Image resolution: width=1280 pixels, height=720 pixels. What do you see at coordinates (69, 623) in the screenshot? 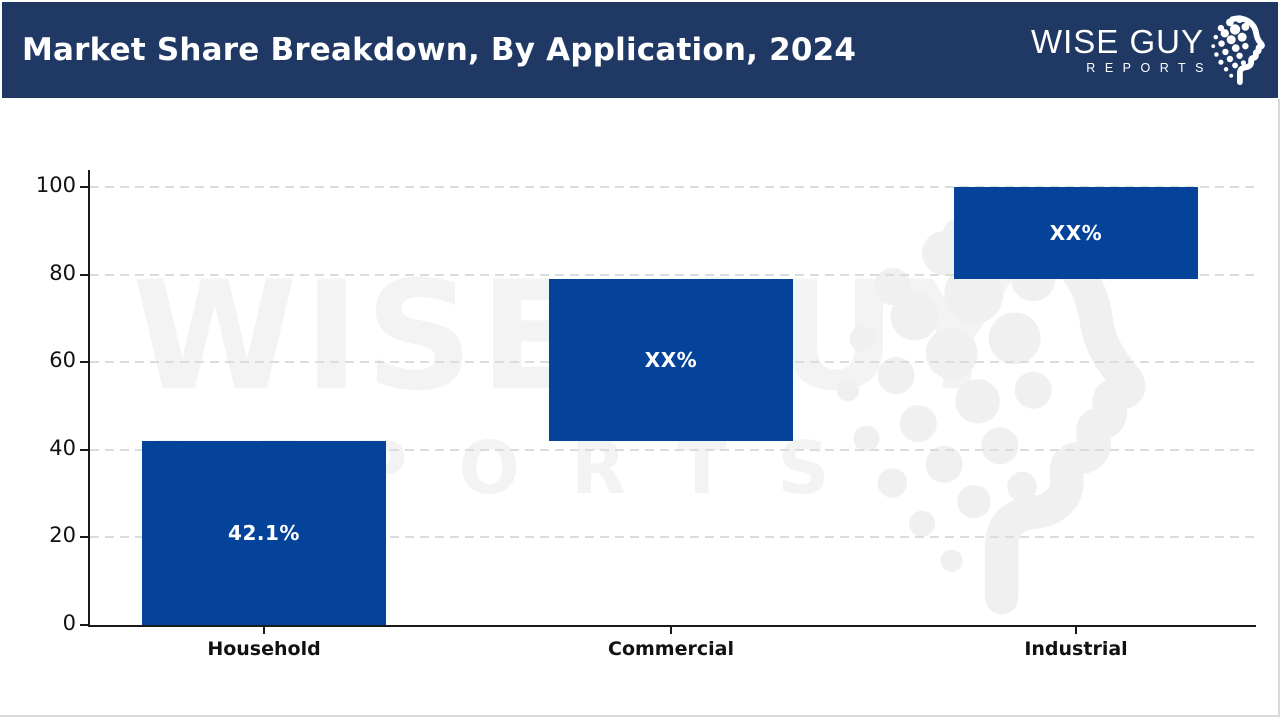
I see `y-tick-label-0: 0` at bounding box center [69, 623].